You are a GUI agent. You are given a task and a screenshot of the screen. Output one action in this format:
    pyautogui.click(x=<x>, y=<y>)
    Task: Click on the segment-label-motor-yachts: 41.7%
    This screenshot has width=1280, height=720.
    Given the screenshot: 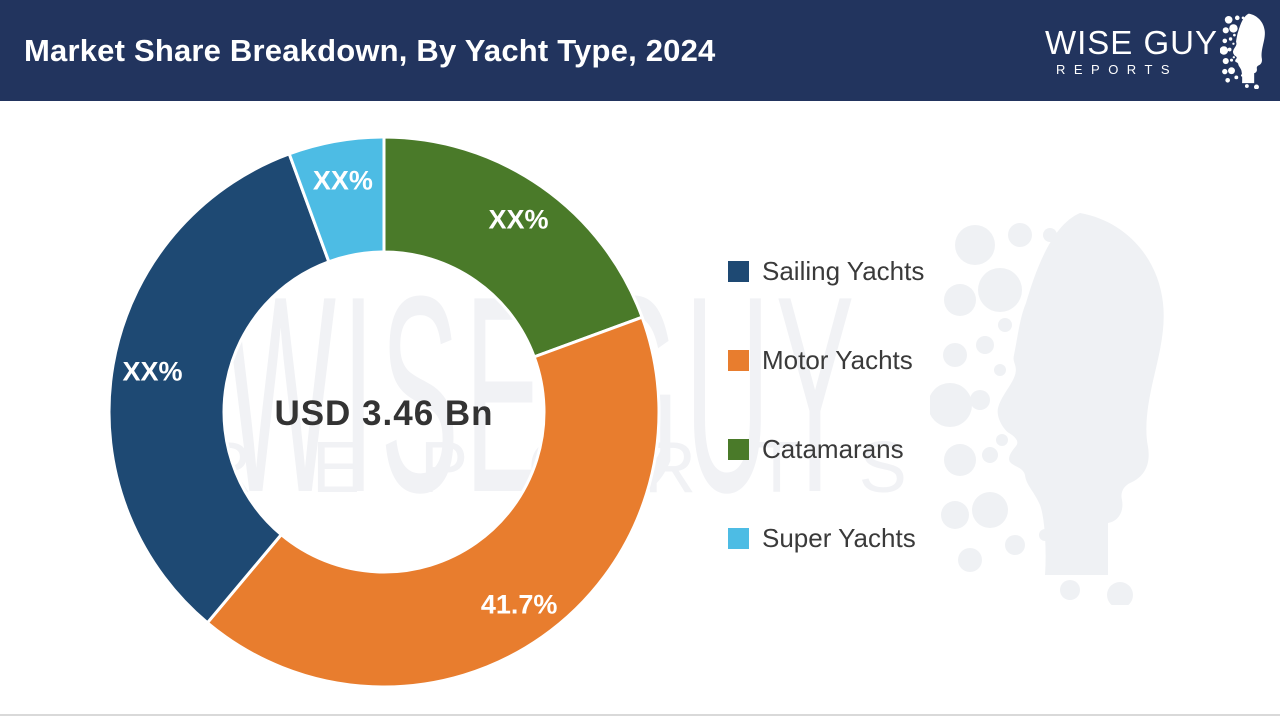 What is the action you would take?
    pyautogui.click(x=519, y=604)
    